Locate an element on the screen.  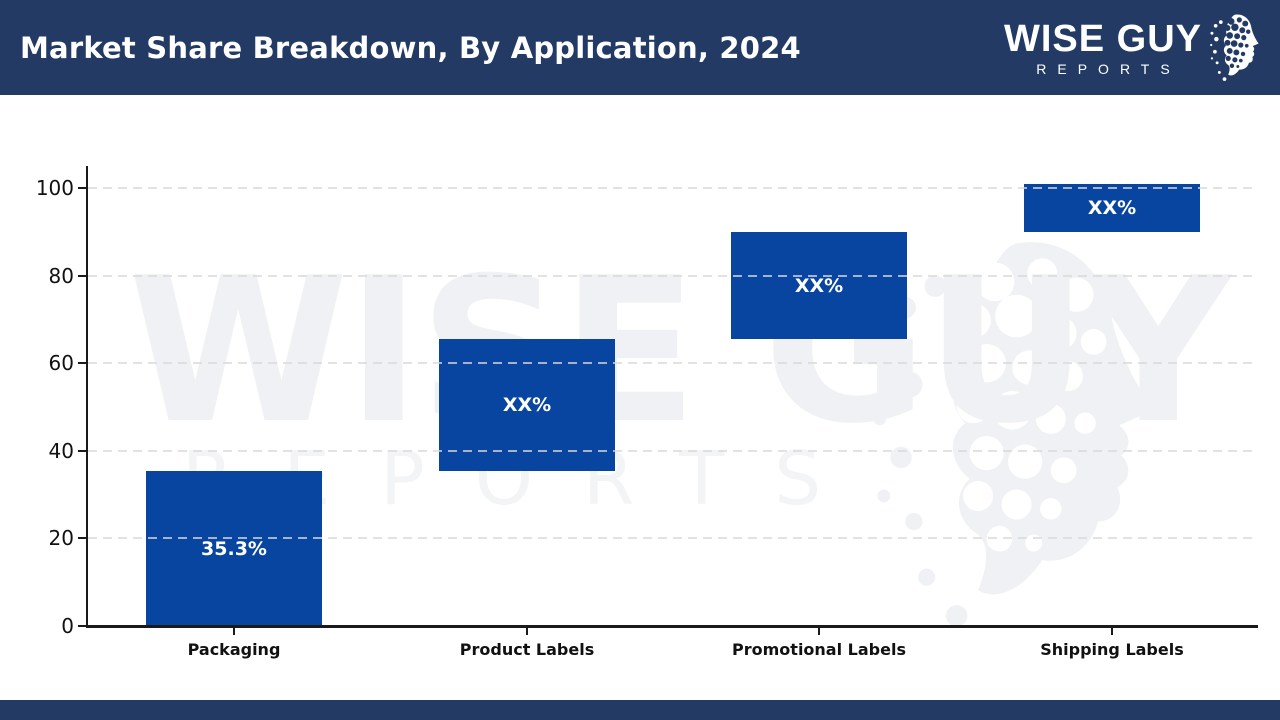
x-category-label: Shipping Labels is located at coordinates (1112, 649).